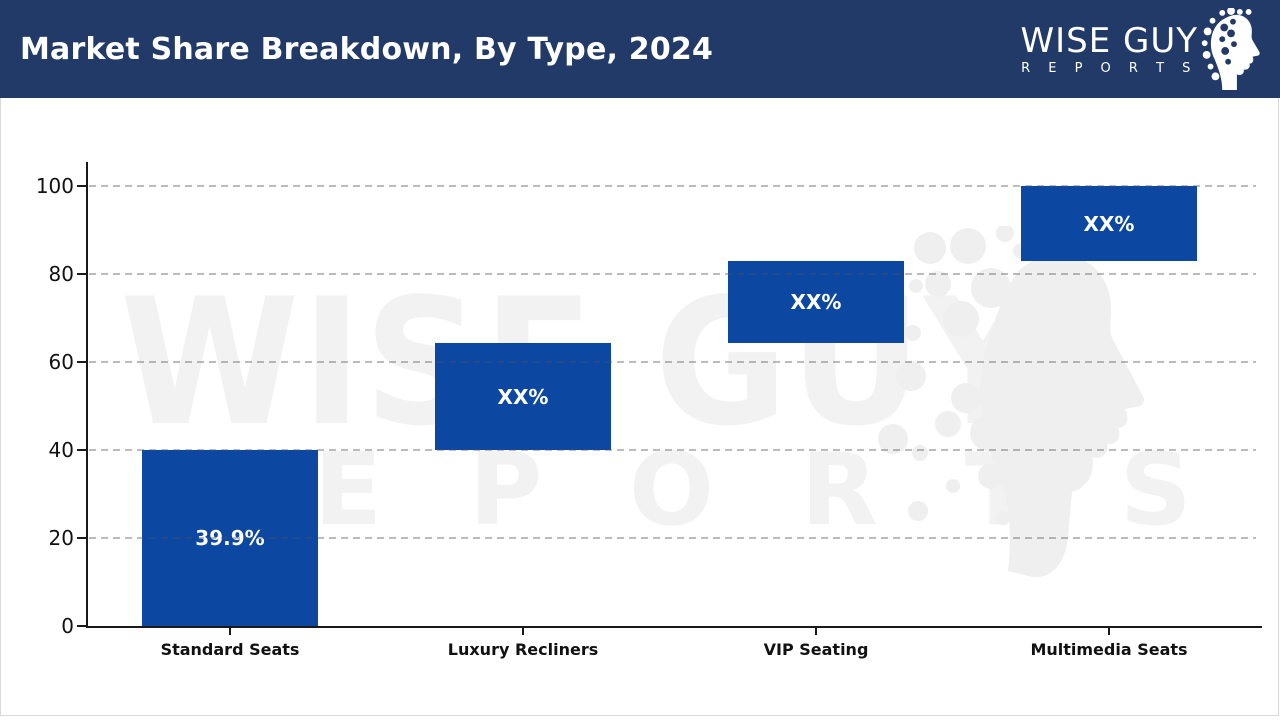 The width and height of the screenshot is (1280, 720). I want to click on y-tick-label: 0, so click(67, 626).